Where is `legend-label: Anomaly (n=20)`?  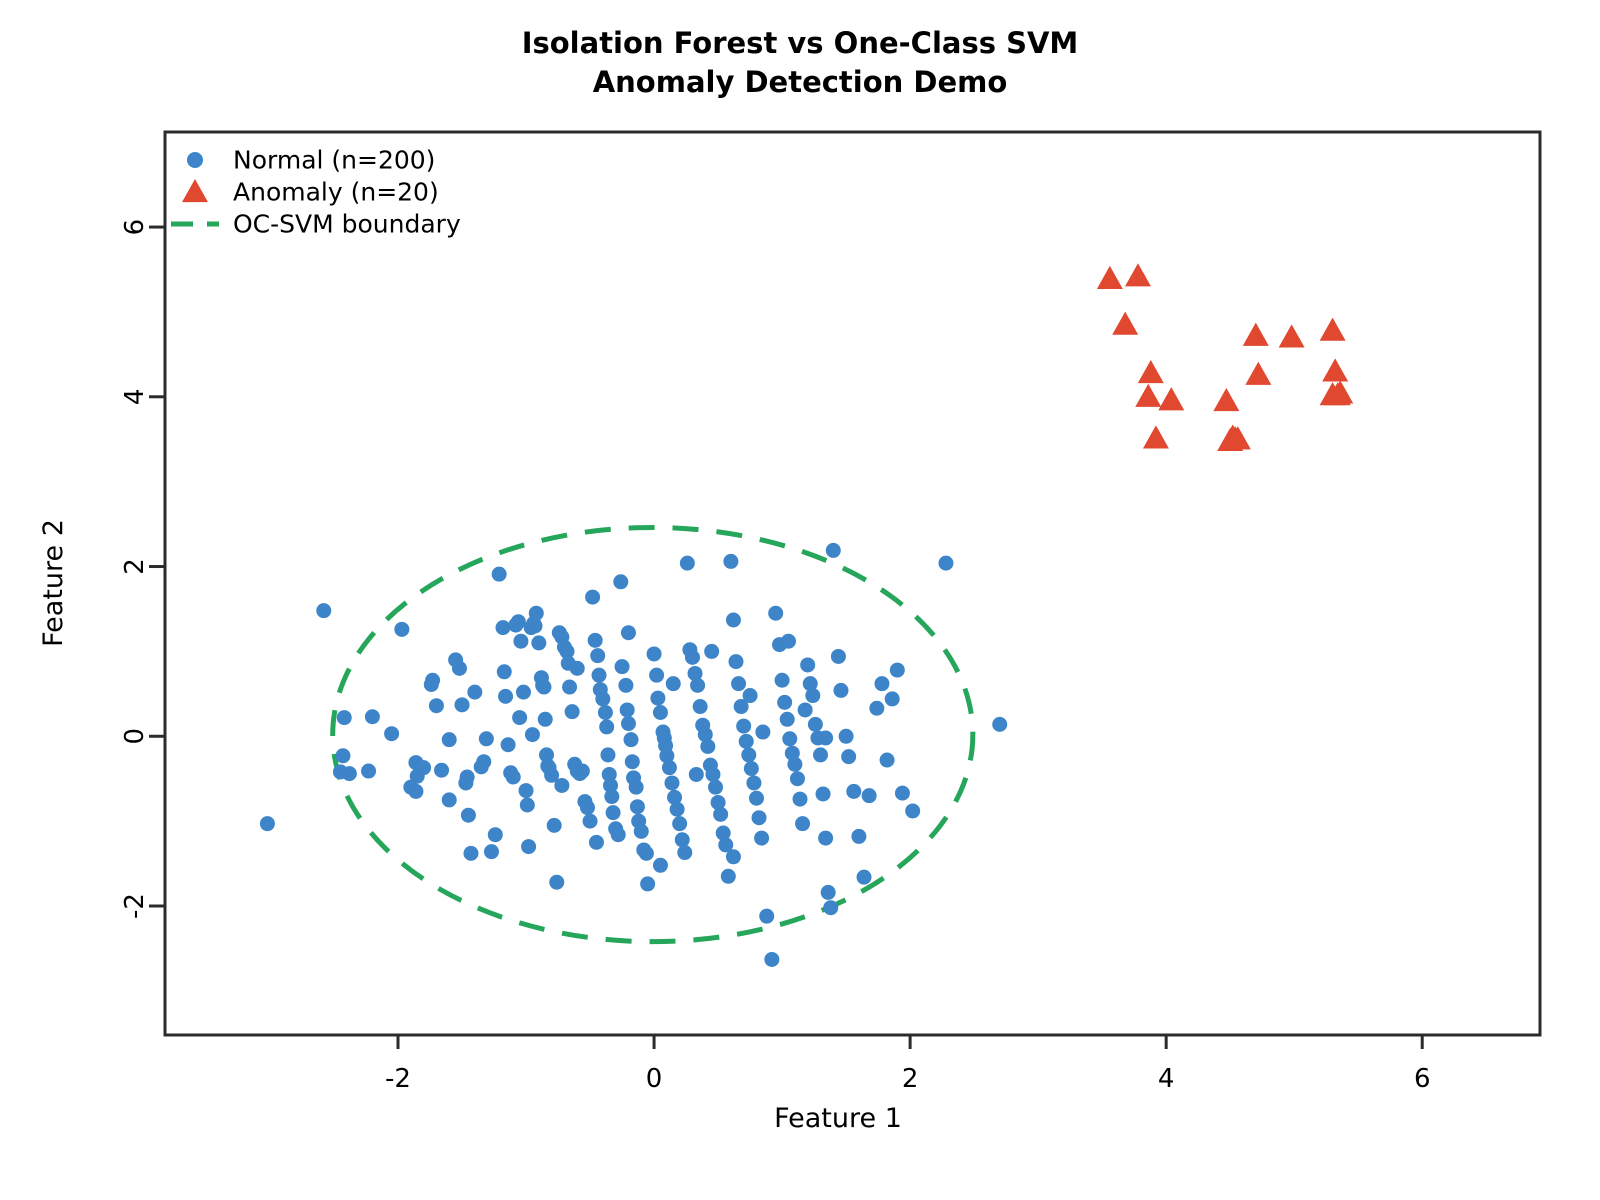
legend-label: Anomaly (n=20) is located at coordinates (336, 192).